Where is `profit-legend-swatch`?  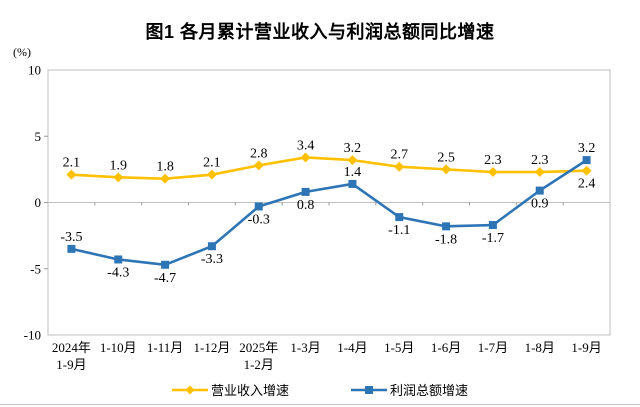 profit-legend-swatch is located at coordinates (369, 389).